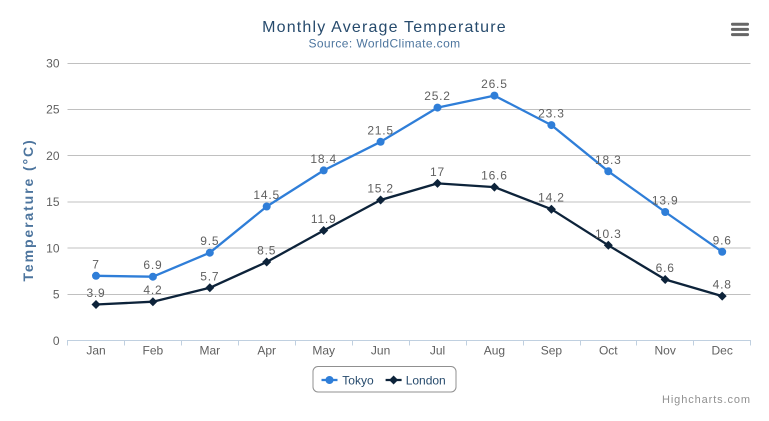 The height and width of the screenshot is (421, 769). What do you see at coordinates (426, 380) in the screenshot?
I see `svg-text: London` at bounding box center [426, 380].